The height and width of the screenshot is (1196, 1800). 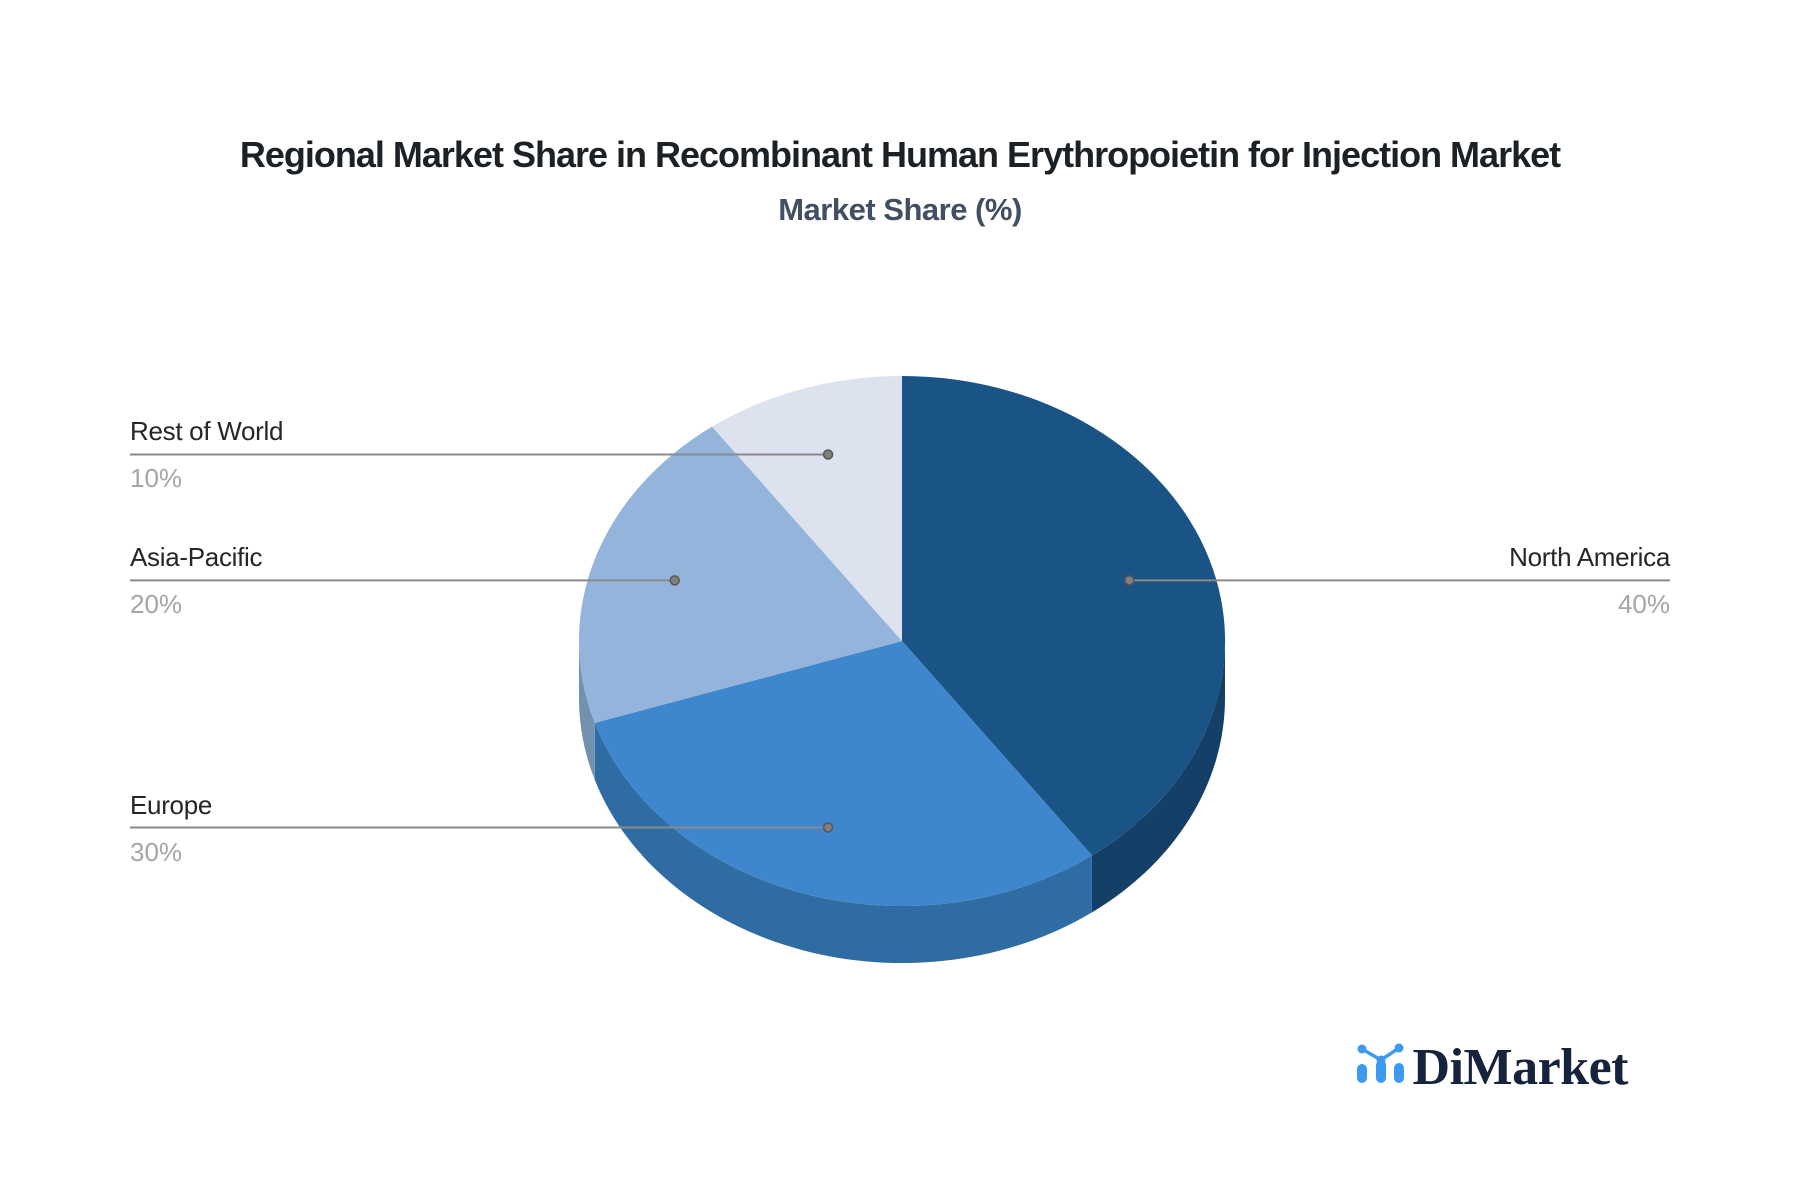 What do you see at coordinates (196, 557) in the screenshot?
I see `callout-label-asia-pacific: Asia-Pacific` at bounding box center [196, 557].